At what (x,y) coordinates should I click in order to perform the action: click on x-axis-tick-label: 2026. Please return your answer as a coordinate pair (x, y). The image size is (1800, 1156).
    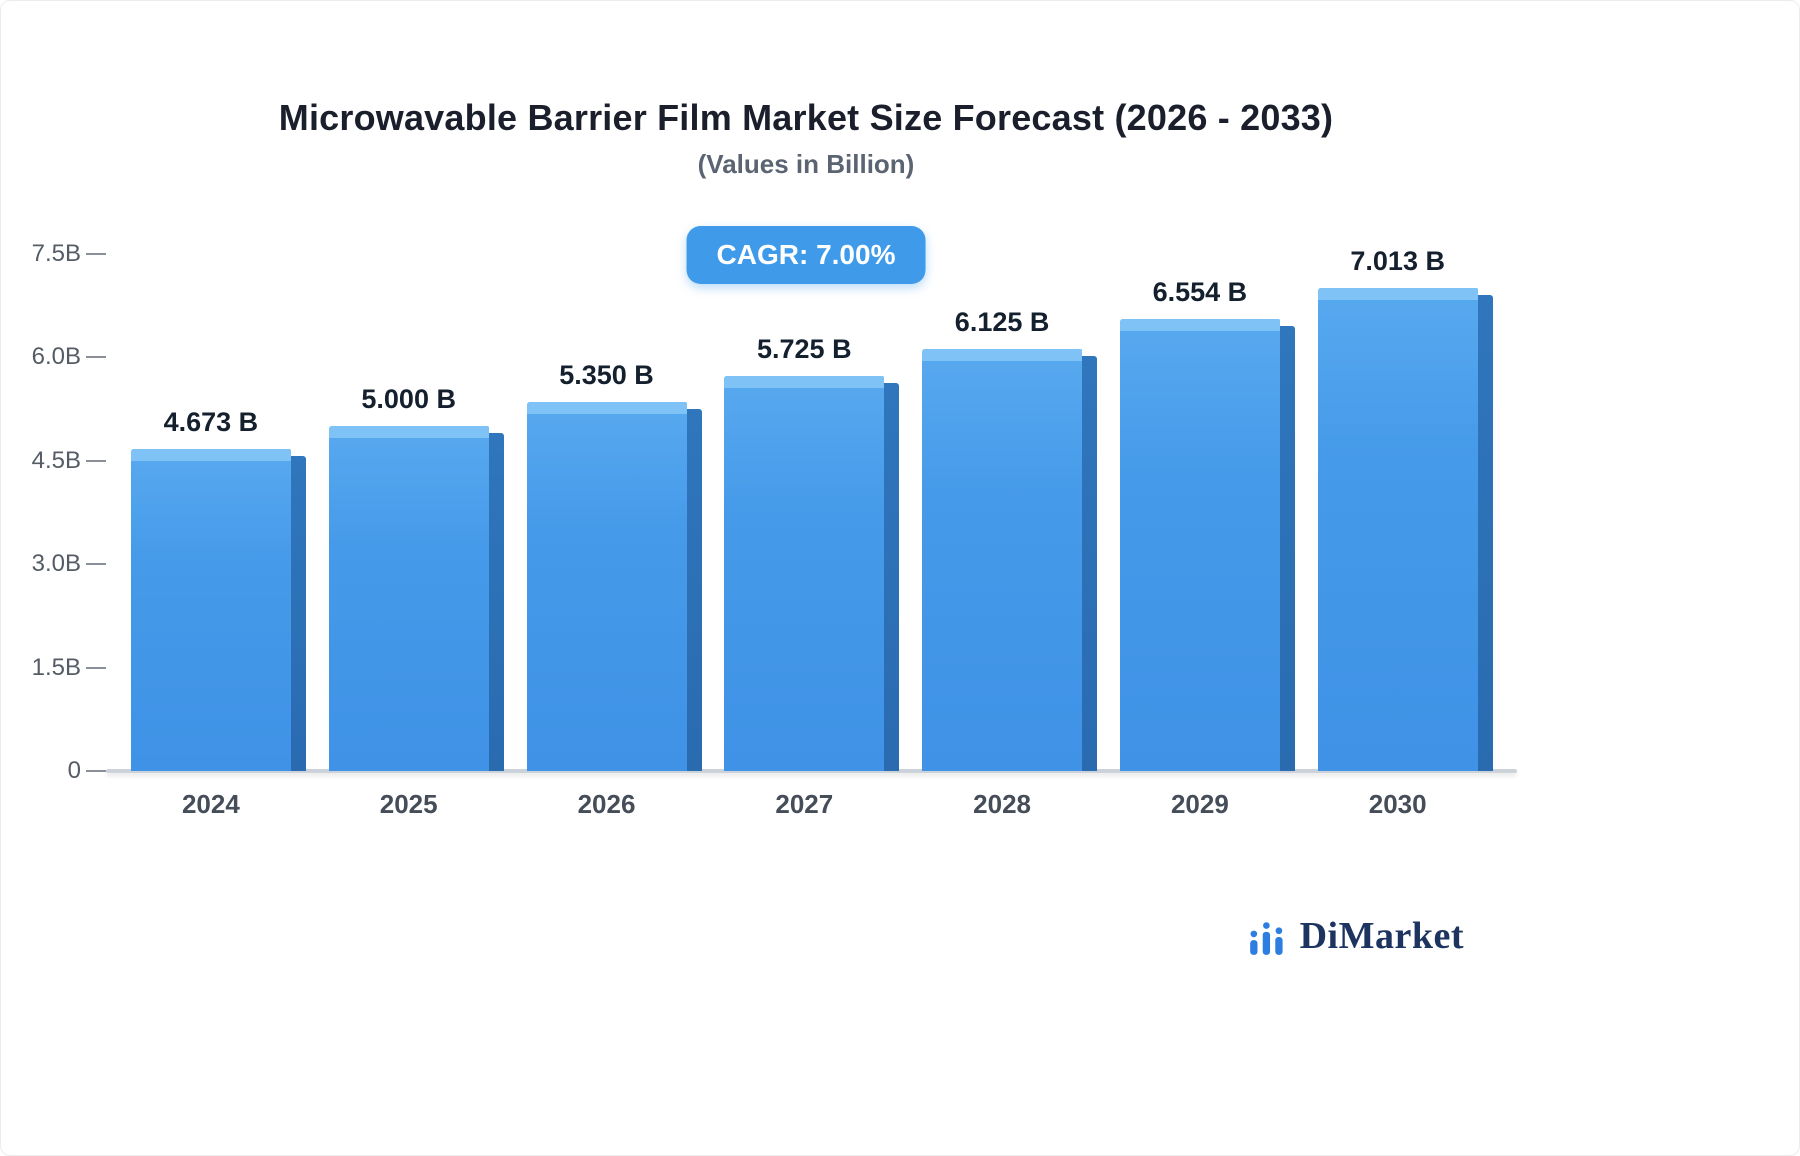
    Looking at the image, I should click on (606, 804).